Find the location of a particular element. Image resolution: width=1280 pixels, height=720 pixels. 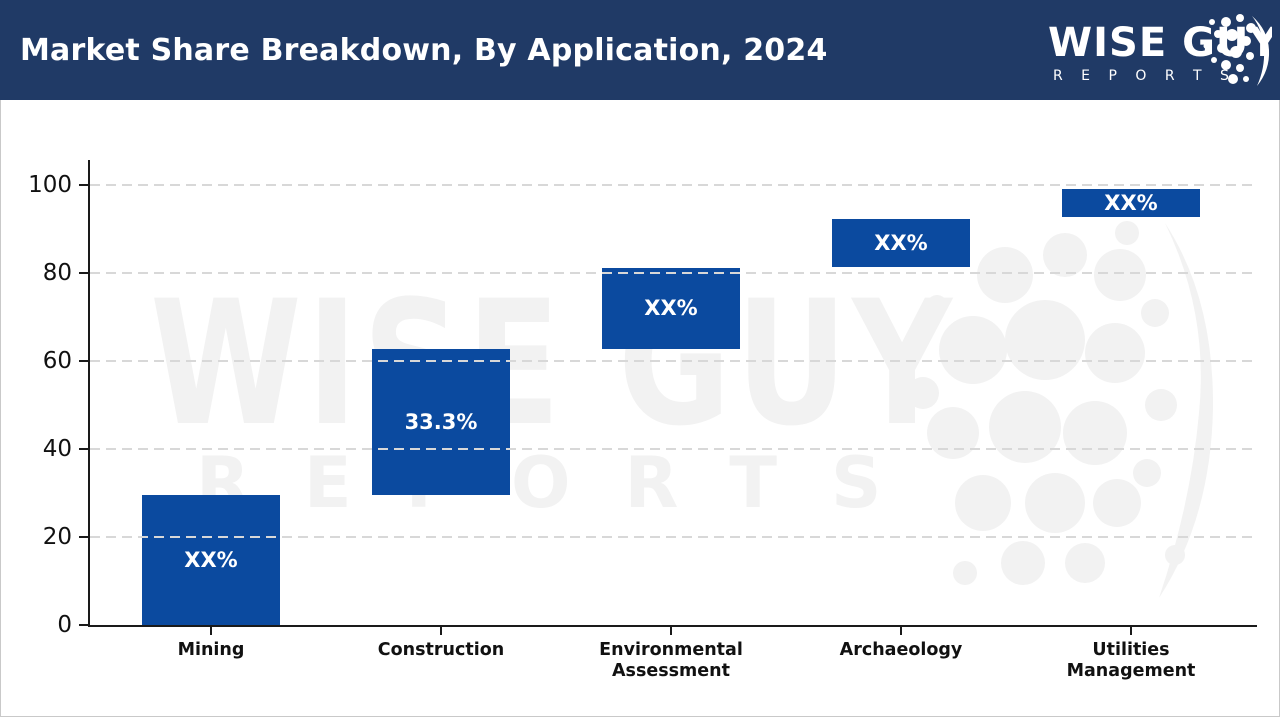

bar-value-label-construction: 33.3% is located at coordinates (441, 421).